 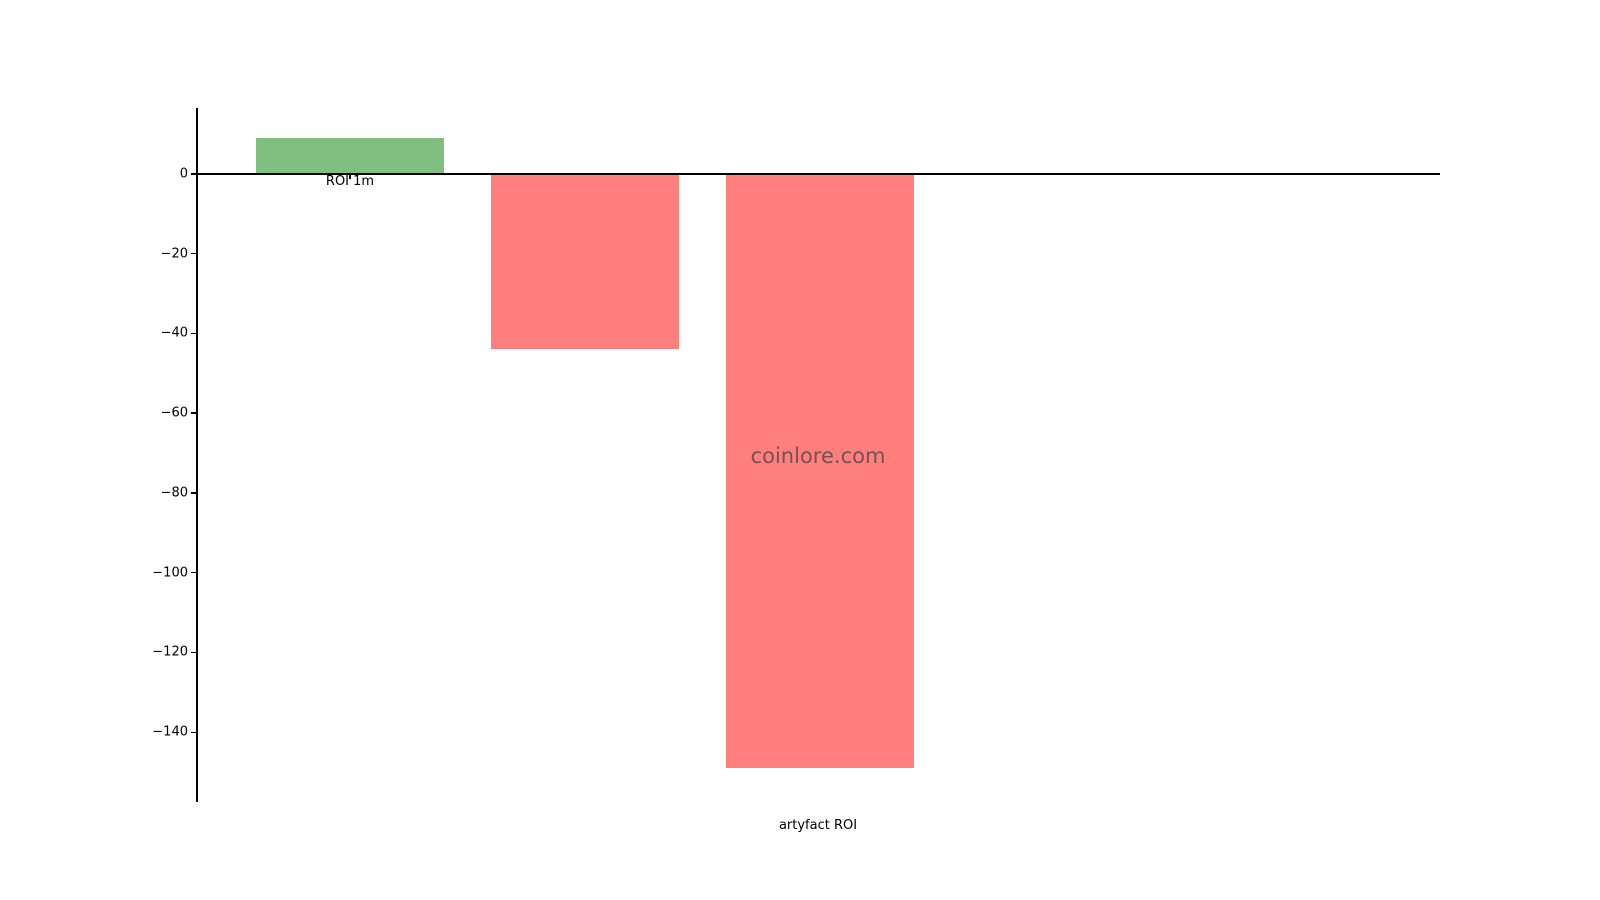 What do you see at coordinates (170, 573) in the screenshot?
I see `y-tick-label: −100` at bounding box center [170, 573].